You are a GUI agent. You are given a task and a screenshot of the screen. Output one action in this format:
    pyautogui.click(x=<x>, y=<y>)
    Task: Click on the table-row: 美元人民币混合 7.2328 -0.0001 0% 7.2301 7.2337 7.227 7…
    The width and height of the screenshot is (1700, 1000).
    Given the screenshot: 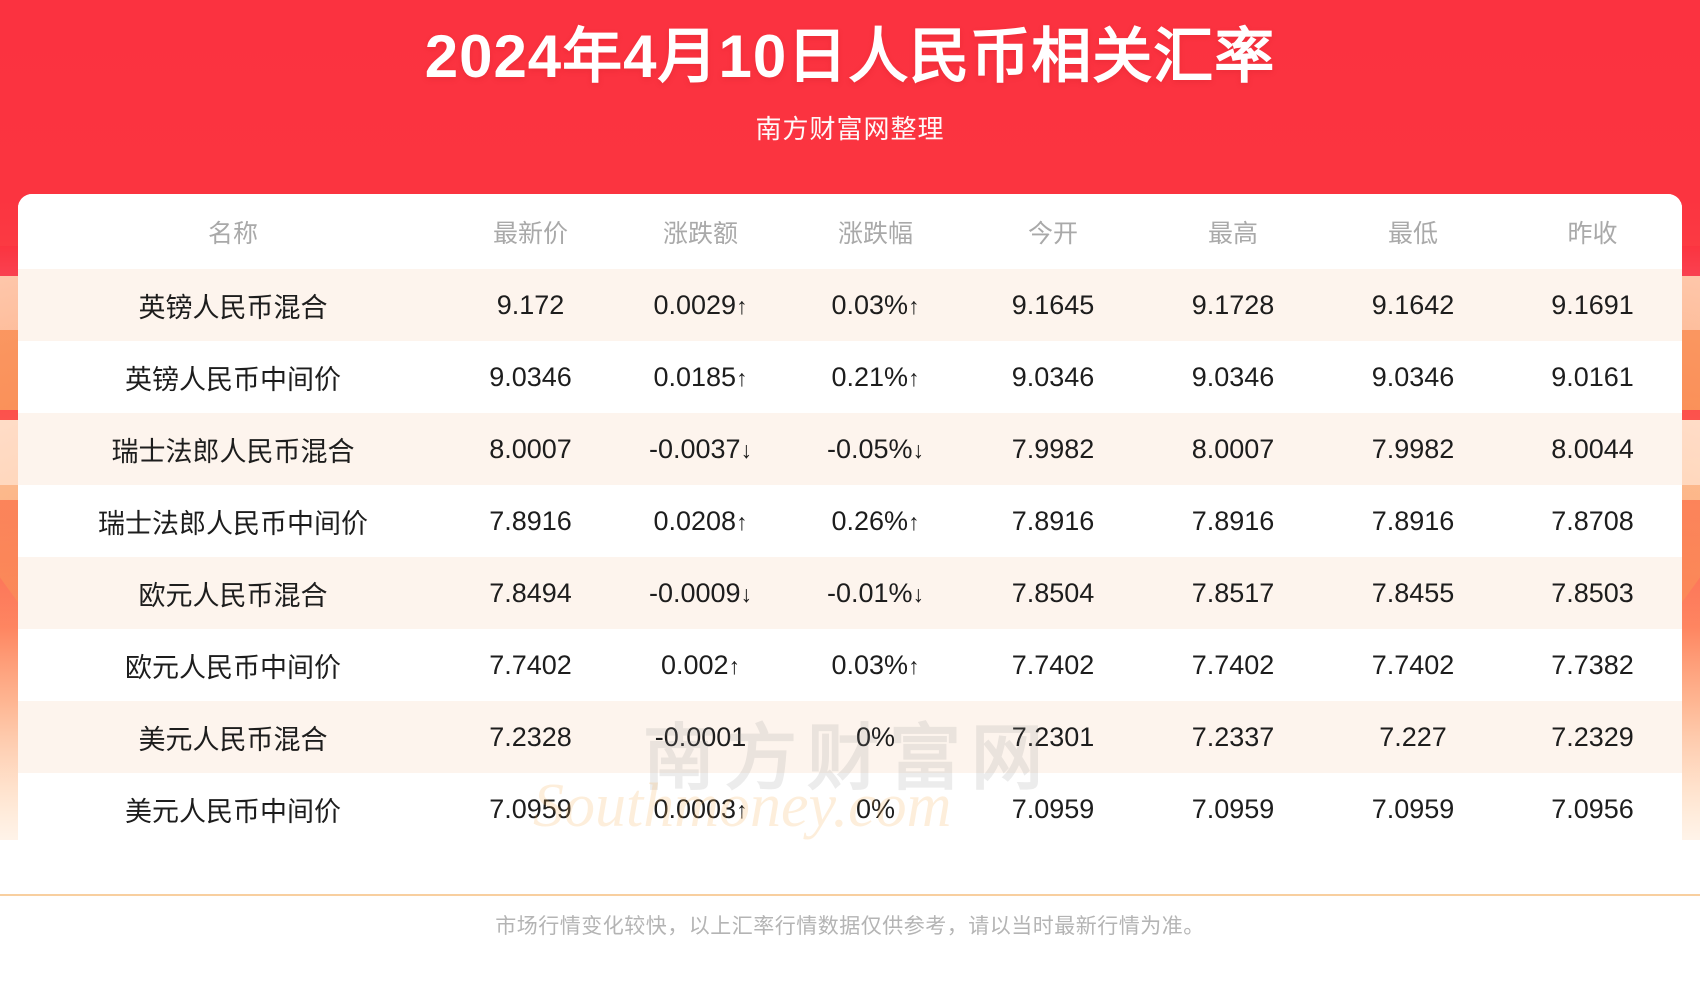 What is the action you would take?
    pyautogui.click(x=850, y=737)
    